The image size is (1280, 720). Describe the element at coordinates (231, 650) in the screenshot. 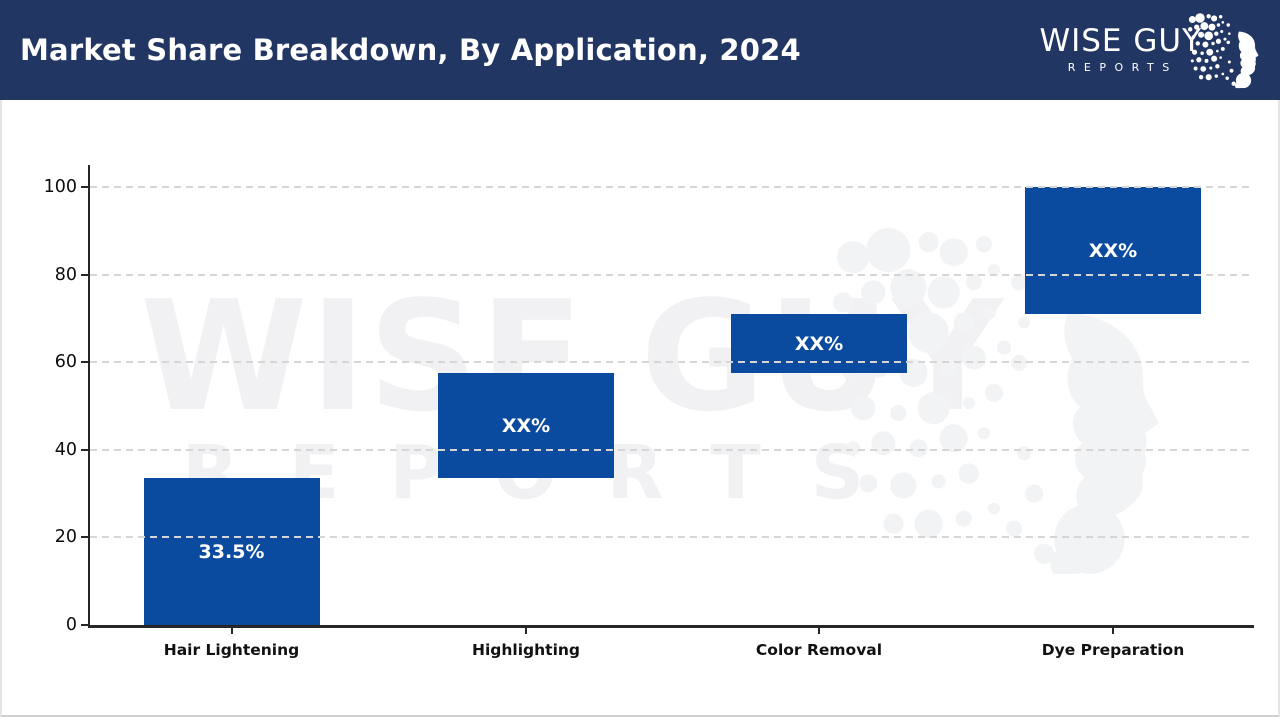

I see `x-category-label: Hair Lightening` at that location.